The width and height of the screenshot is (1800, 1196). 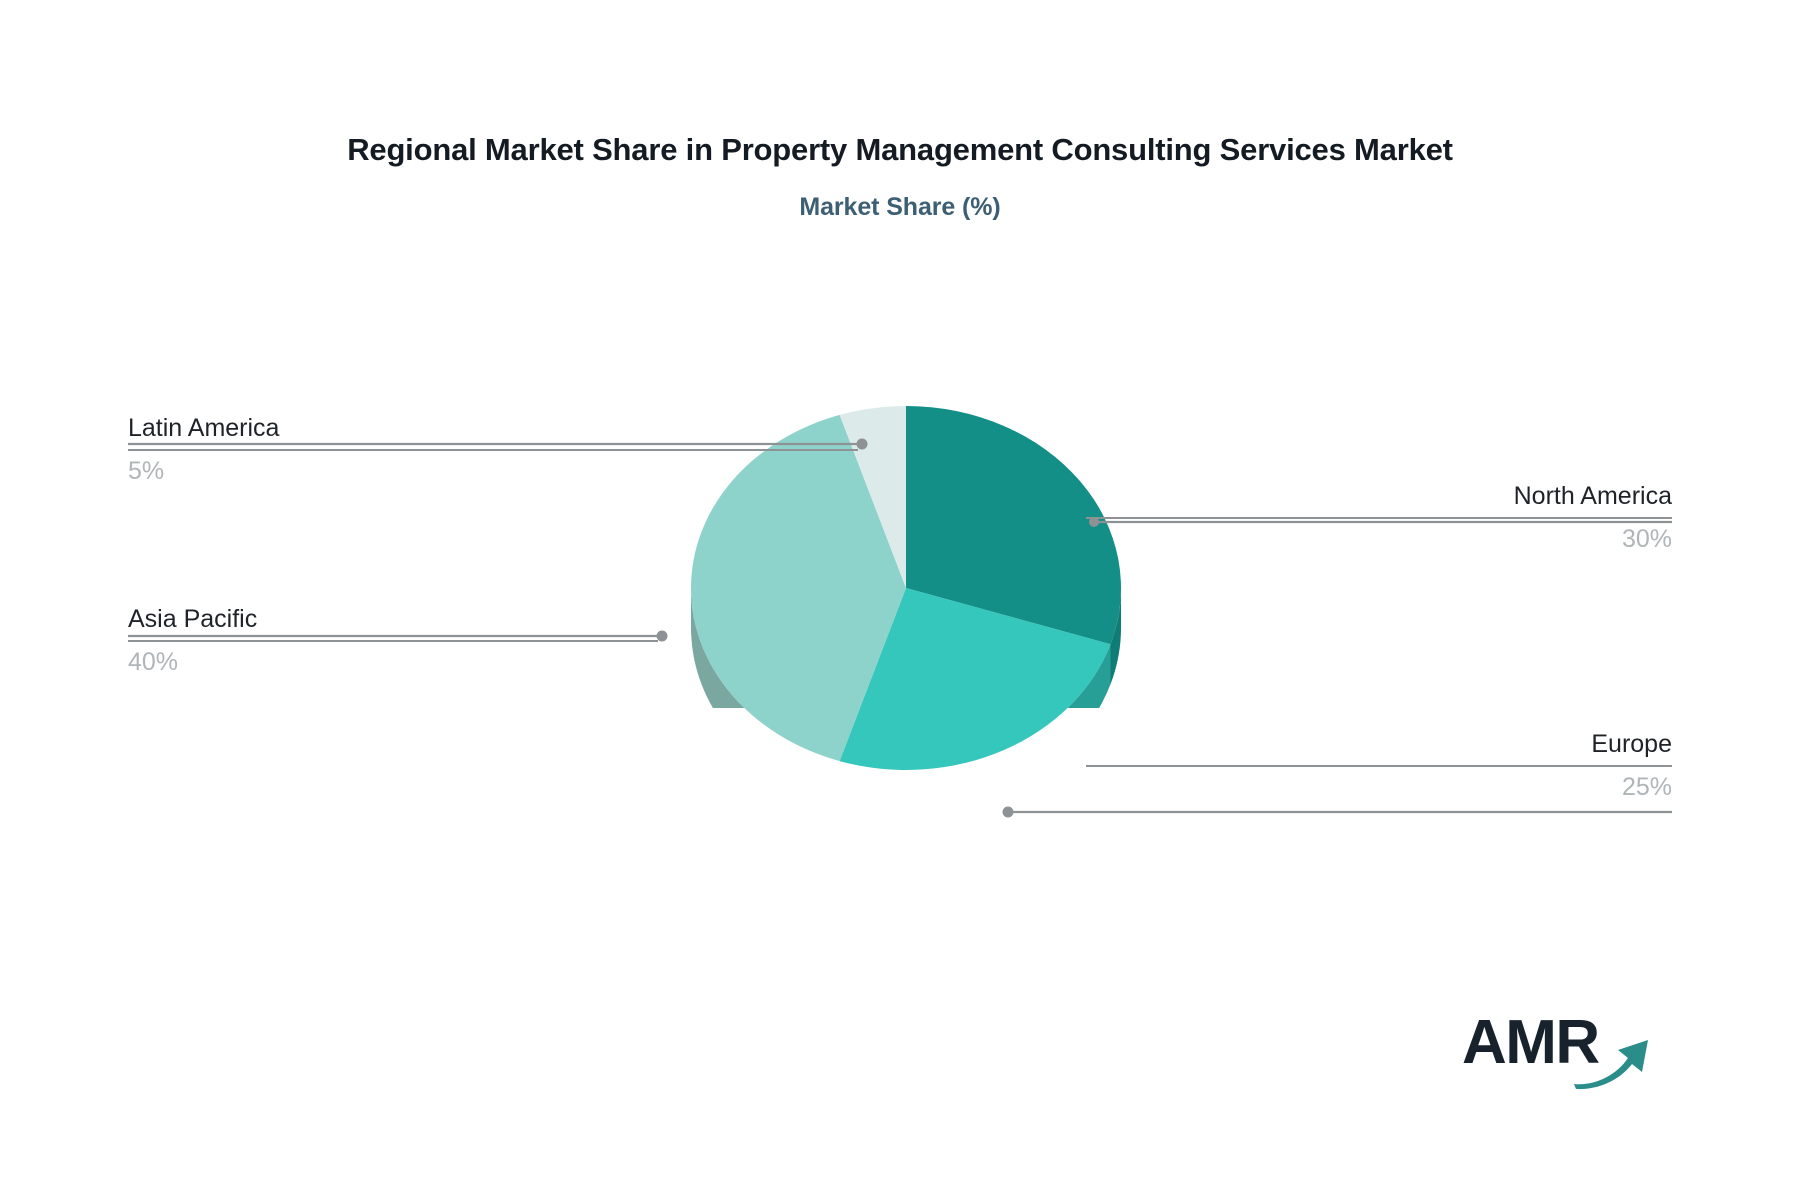 I want to click on callout-label-latin-america: Latin America, so click(x=204, y=428).